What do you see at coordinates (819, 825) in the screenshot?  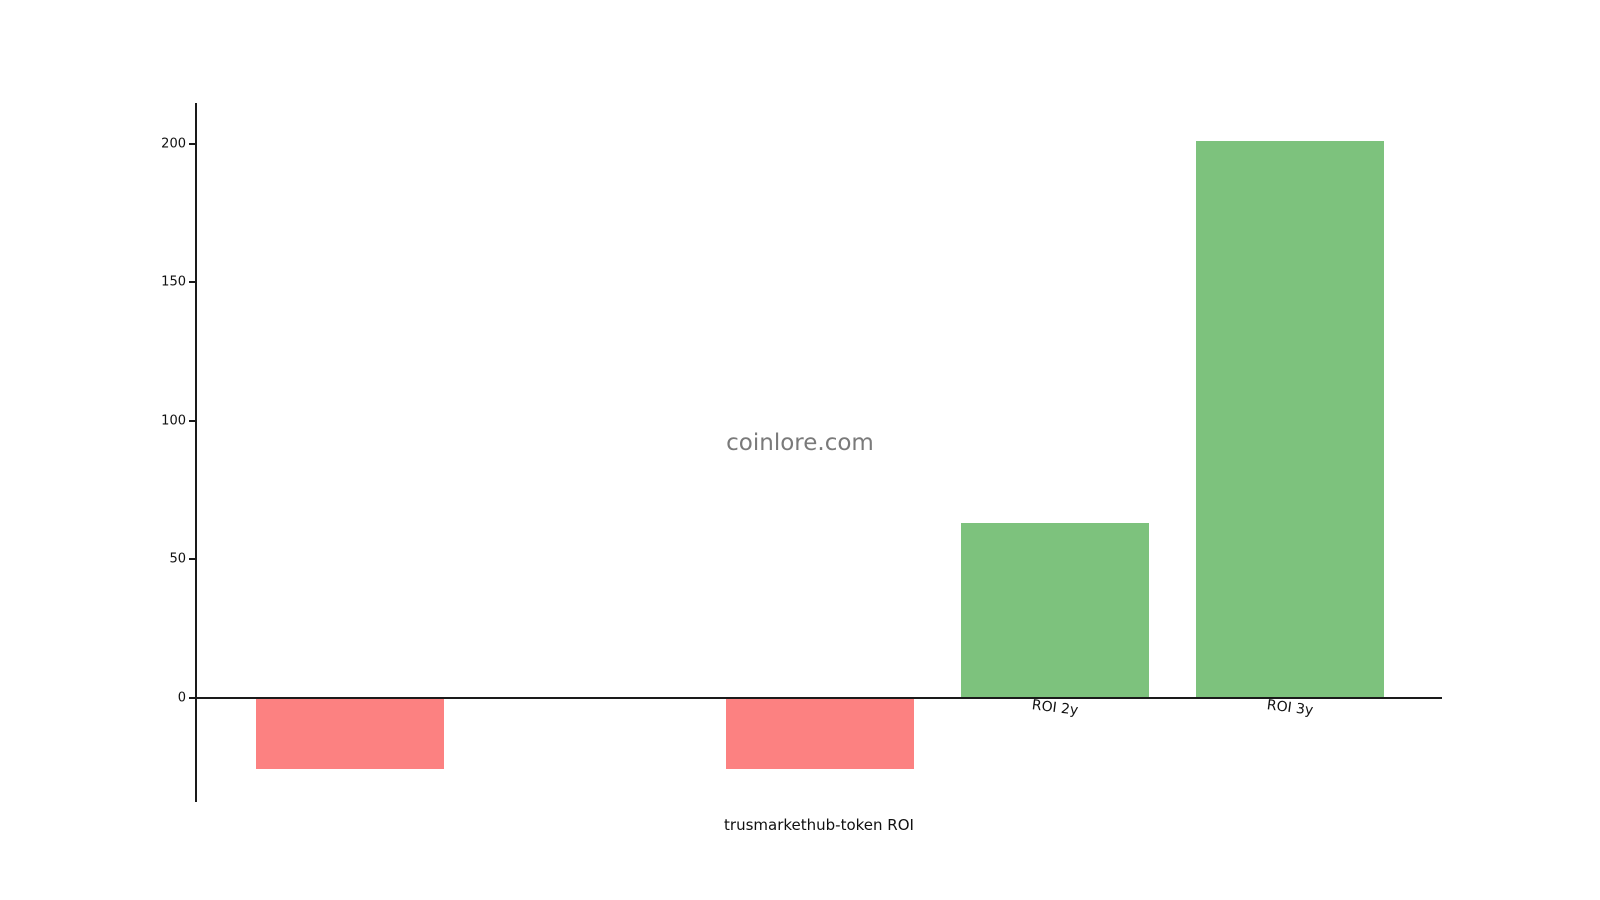 I see `chart-title: trusmarkethub-token ROI` at bounding box center [819, 825].